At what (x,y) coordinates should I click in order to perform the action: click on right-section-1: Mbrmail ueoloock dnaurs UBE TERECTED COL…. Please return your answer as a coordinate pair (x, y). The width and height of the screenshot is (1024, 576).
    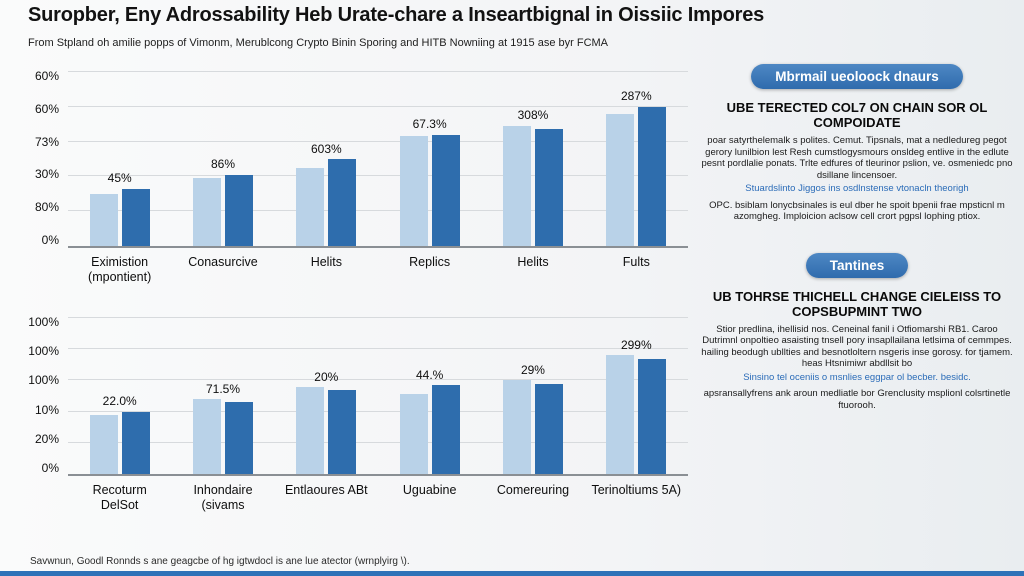
    Looking at the image, I should click on (857, 143).